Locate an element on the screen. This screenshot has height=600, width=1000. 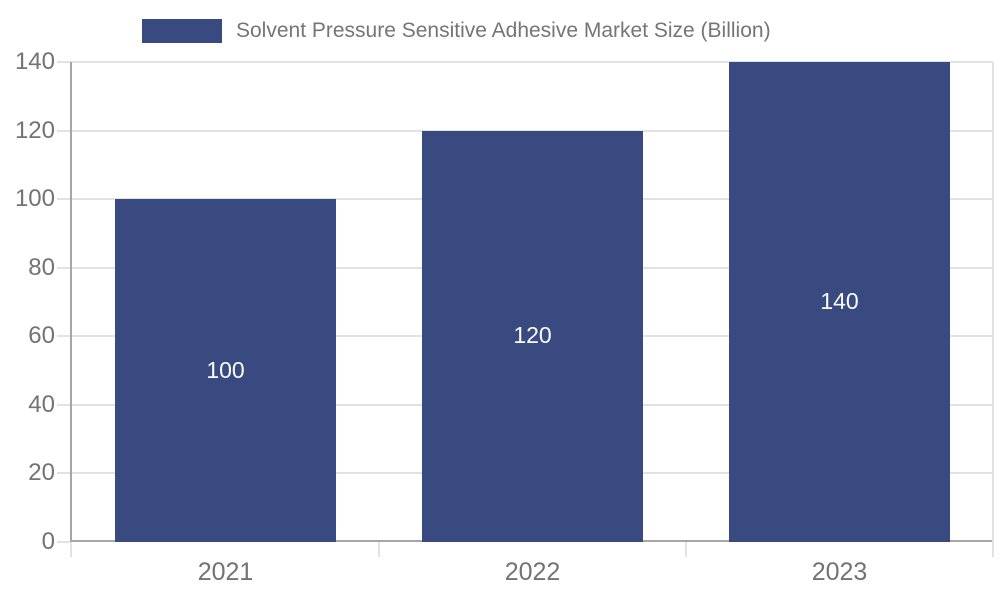
bar-2021 is located at coordinates (225, 370).